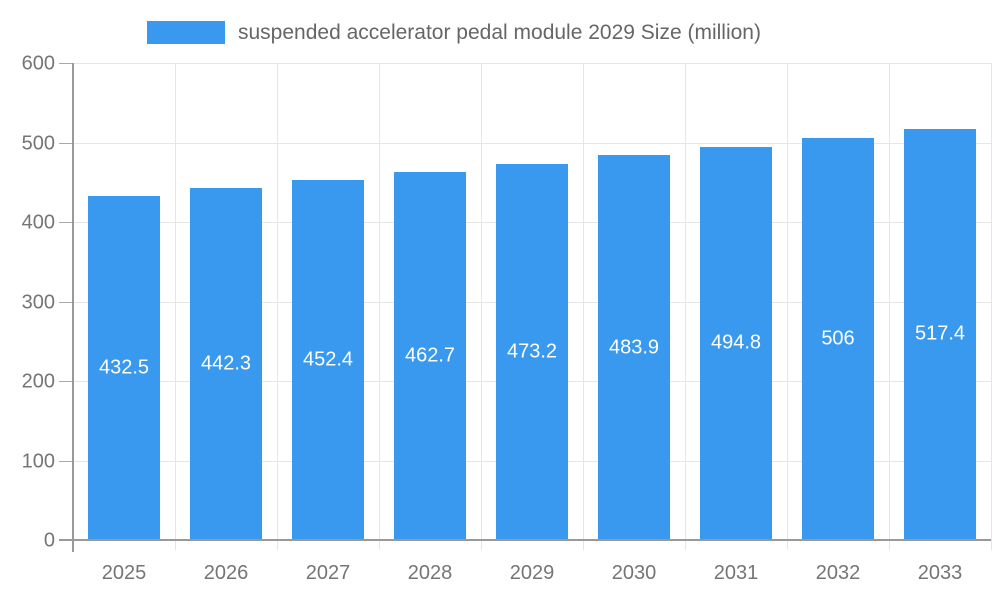 The image size is (1000, 600). Describe the element at coordinates (38, 461) in the screenshot. I see `y-tick-label: 100` at that location.